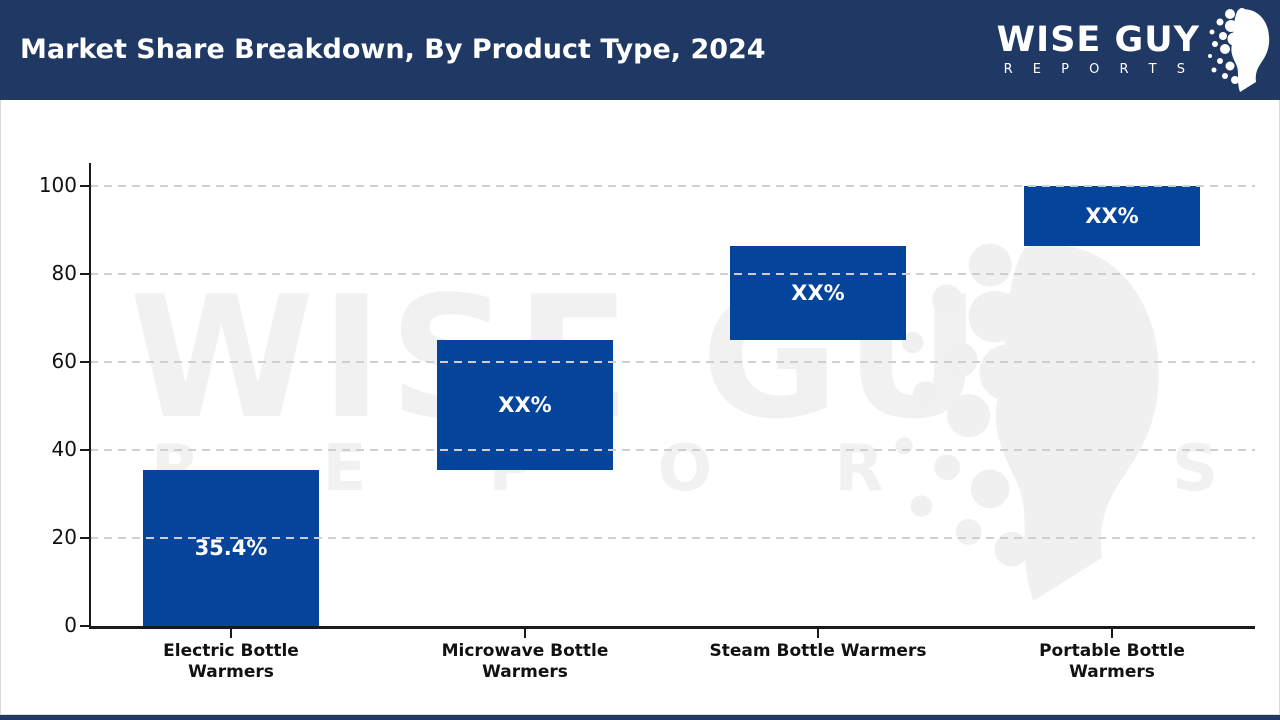  I want to click on y-tick-label: 40, so click(64, 449).